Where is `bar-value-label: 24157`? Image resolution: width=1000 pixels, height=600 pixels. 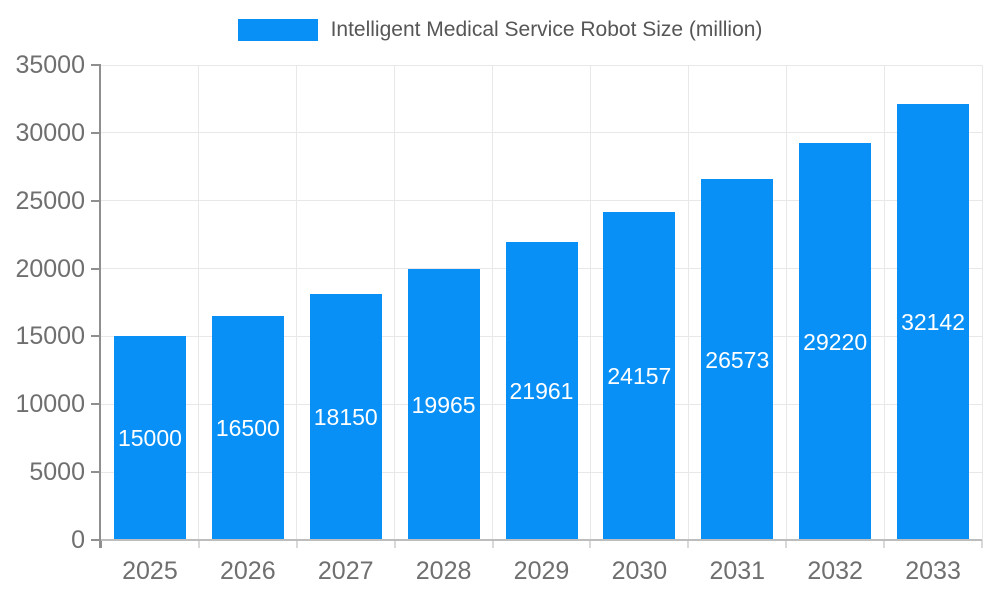 bar-value-label: 24157 is located at coordinates (639, 376).